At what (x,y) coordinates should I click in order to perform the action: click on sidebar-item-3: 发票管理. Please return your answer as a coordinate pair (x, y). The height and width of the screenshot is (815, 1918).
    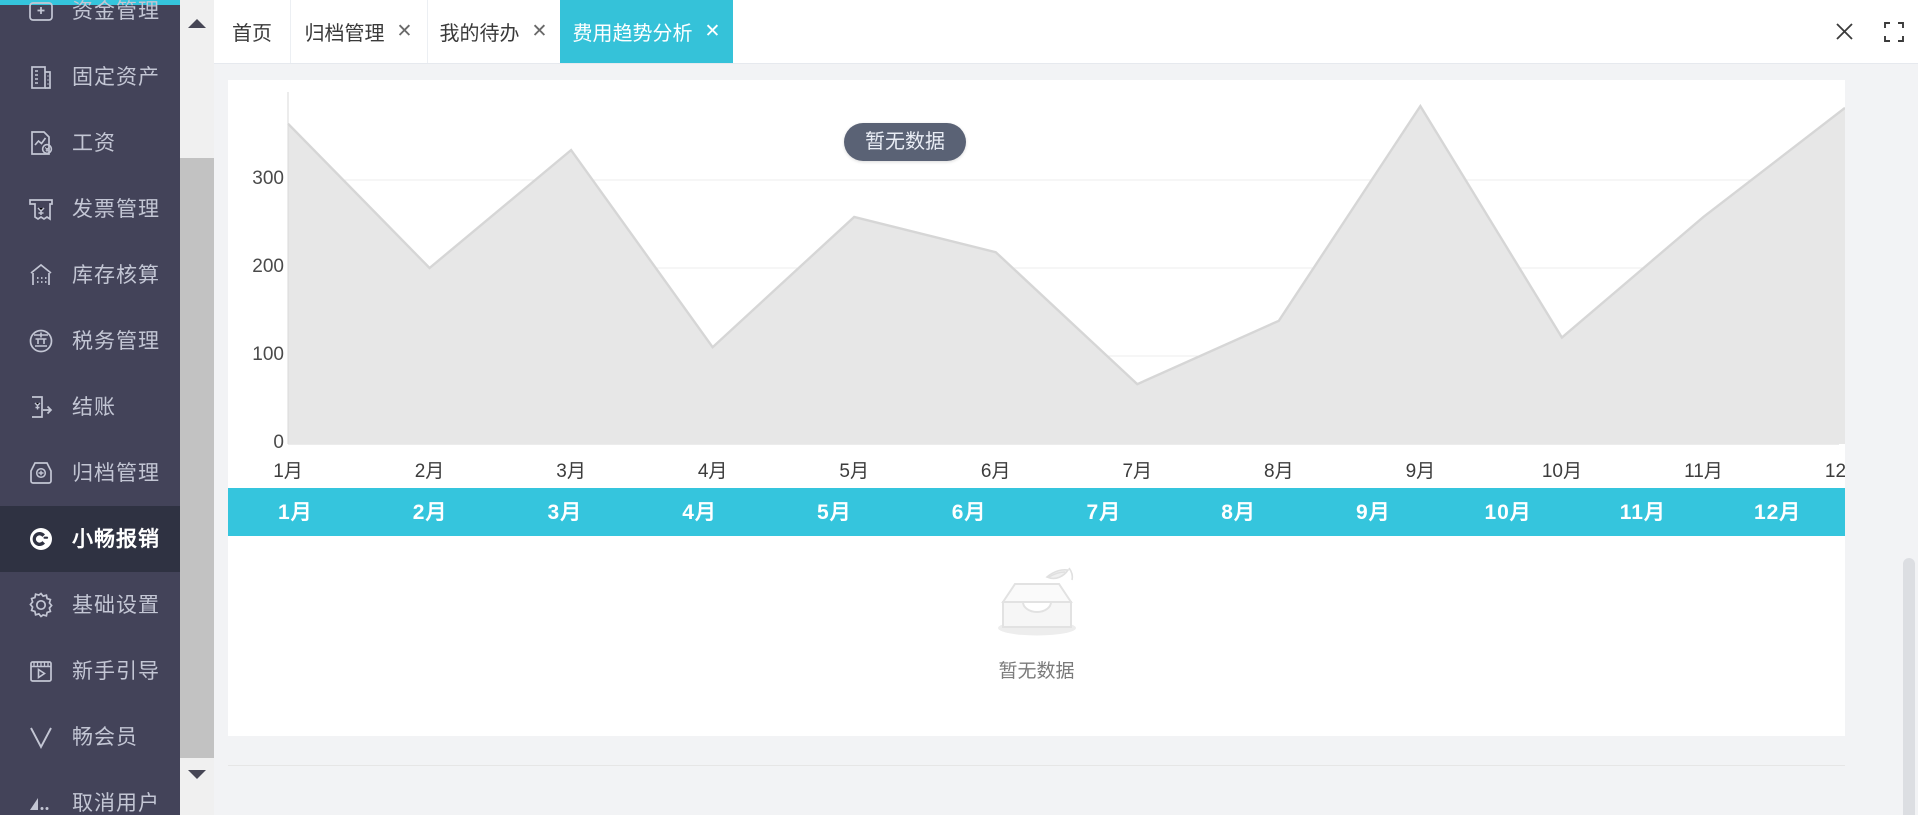
    Looking at the image, I should click on (107, 209).